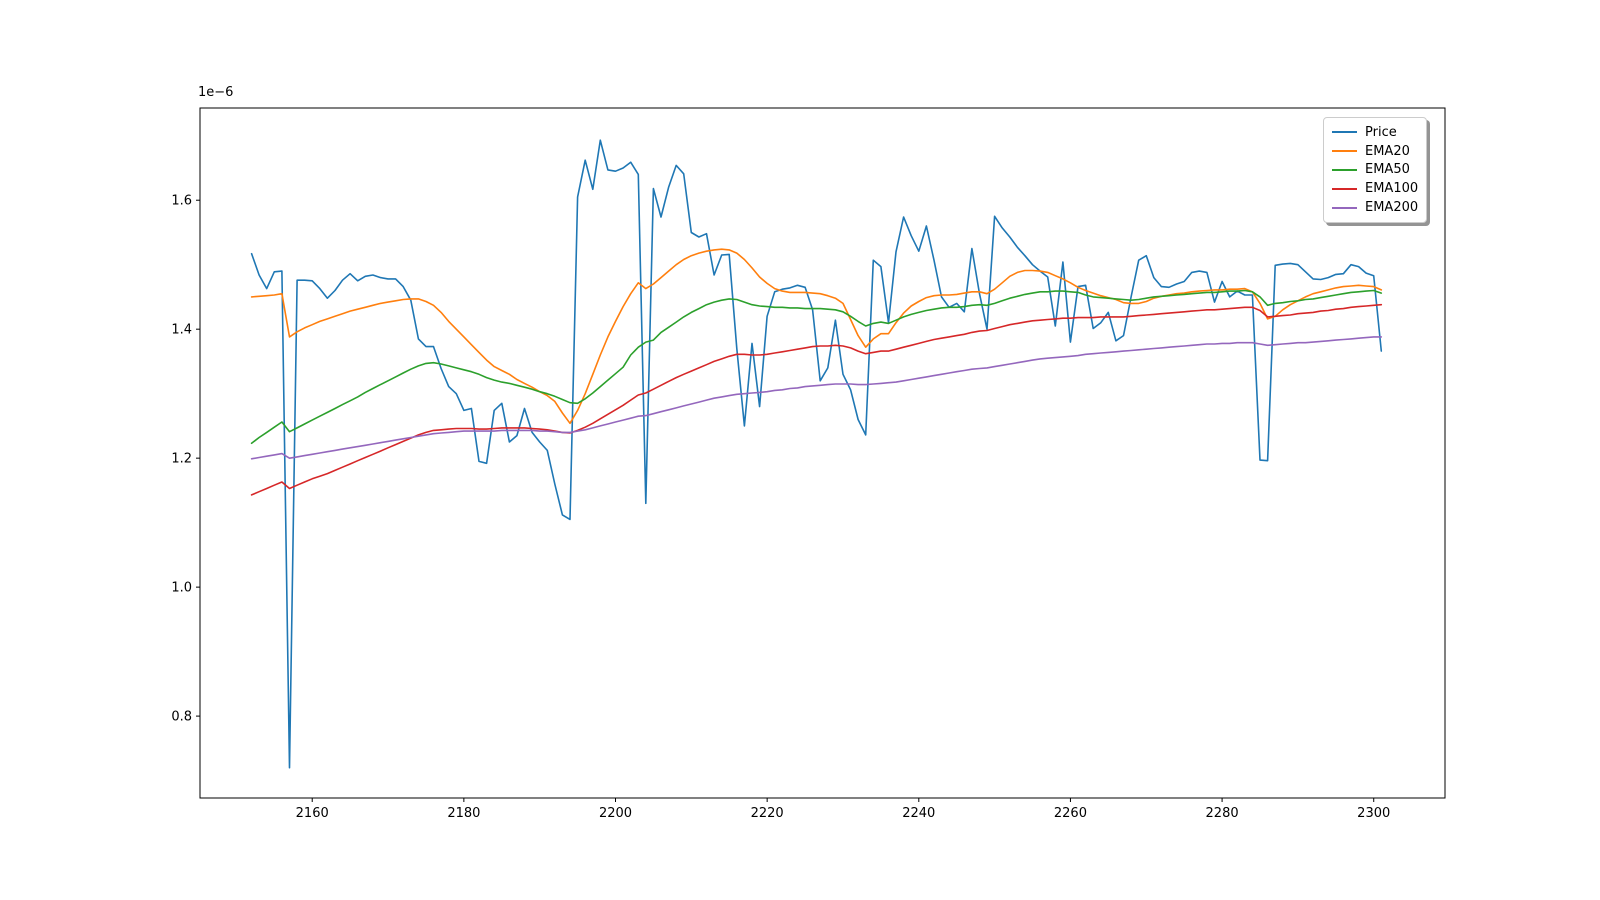 Image resolution: width=1600 pixels, height=900 pixels. Describe the element at coordinates (1387, 170) in the screenshot. I see `legend-label-ema50: EMA50` at that location.